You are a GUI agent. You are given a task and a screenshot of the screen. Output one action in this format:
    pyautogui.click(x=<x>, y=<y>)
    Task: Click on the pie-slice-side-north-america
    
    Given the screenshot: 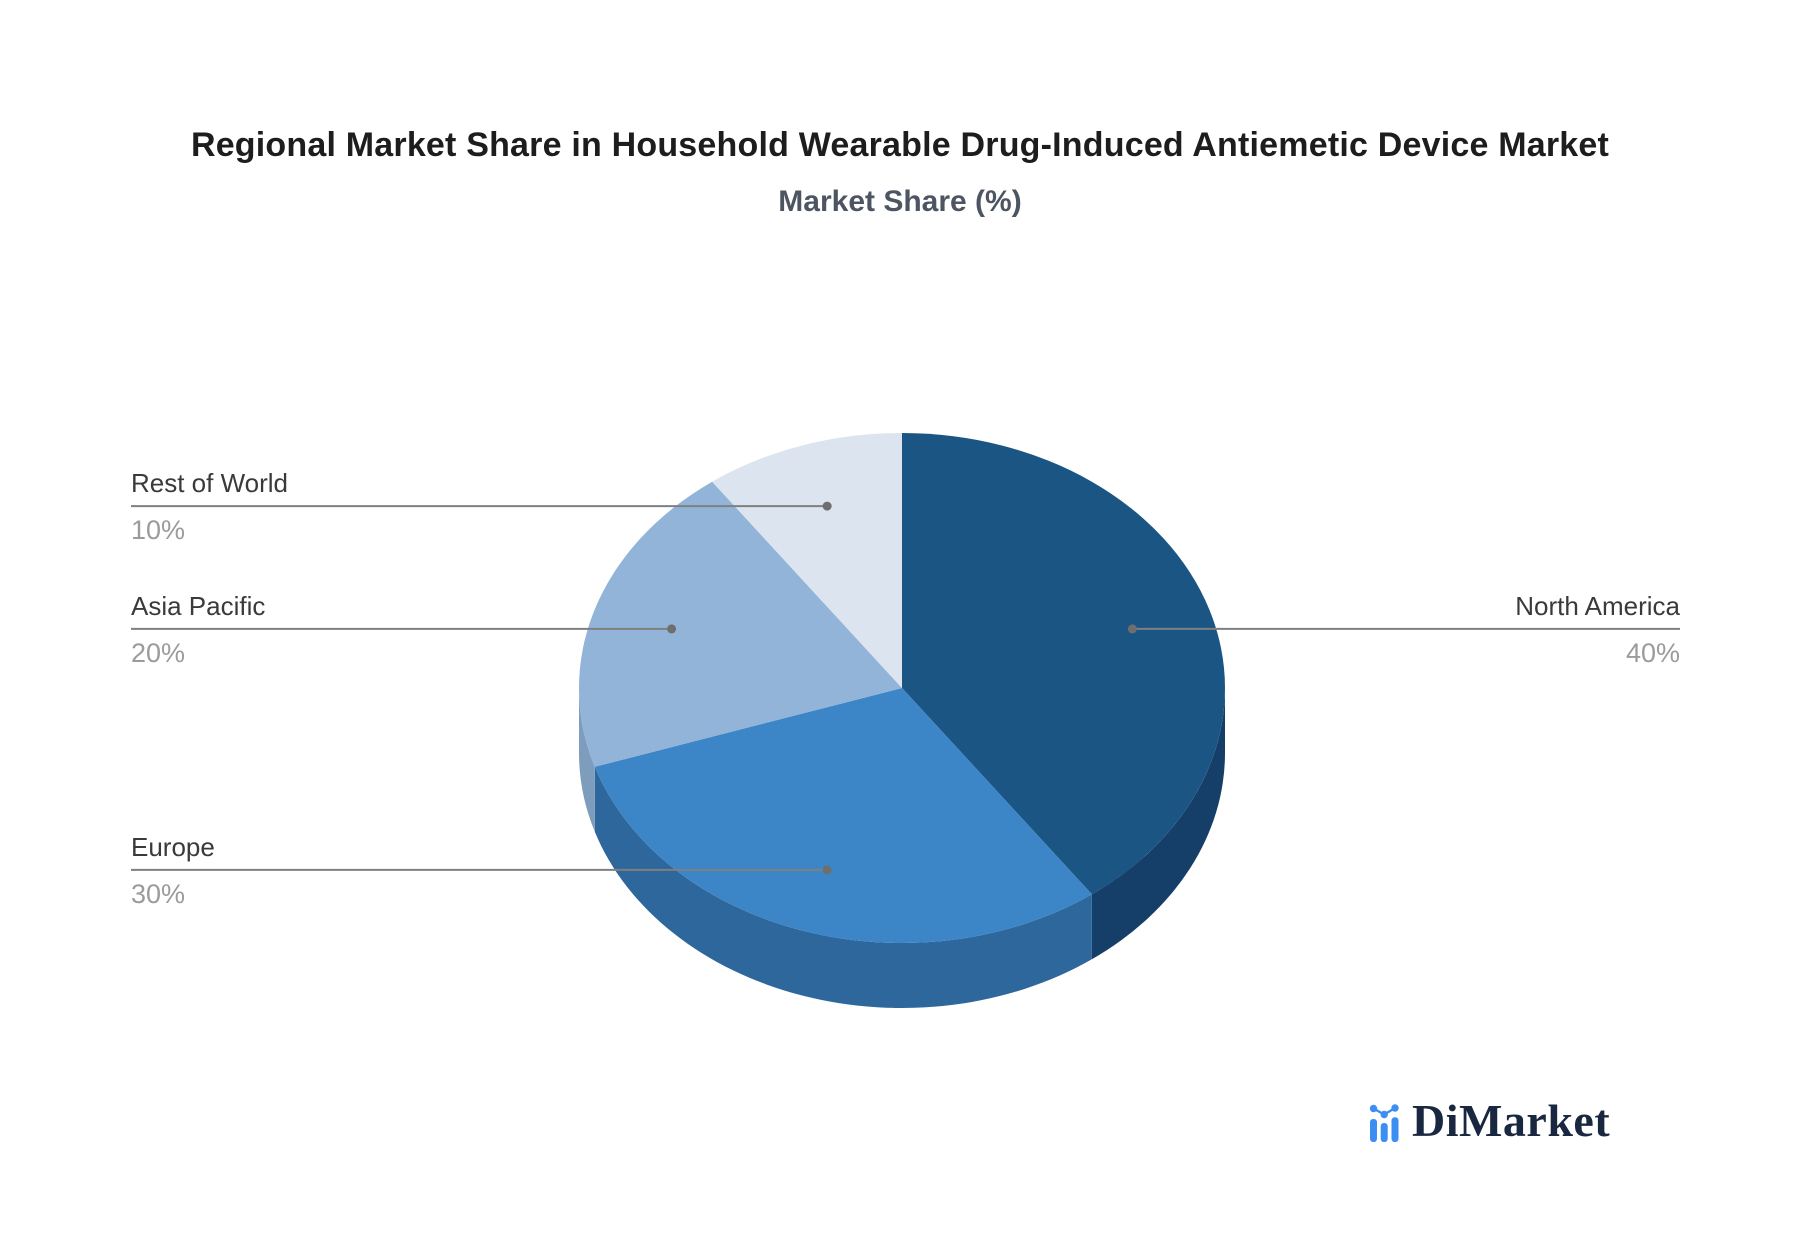 What is the action you would take?
    pyautogui.click(x=1158, y=824)
    